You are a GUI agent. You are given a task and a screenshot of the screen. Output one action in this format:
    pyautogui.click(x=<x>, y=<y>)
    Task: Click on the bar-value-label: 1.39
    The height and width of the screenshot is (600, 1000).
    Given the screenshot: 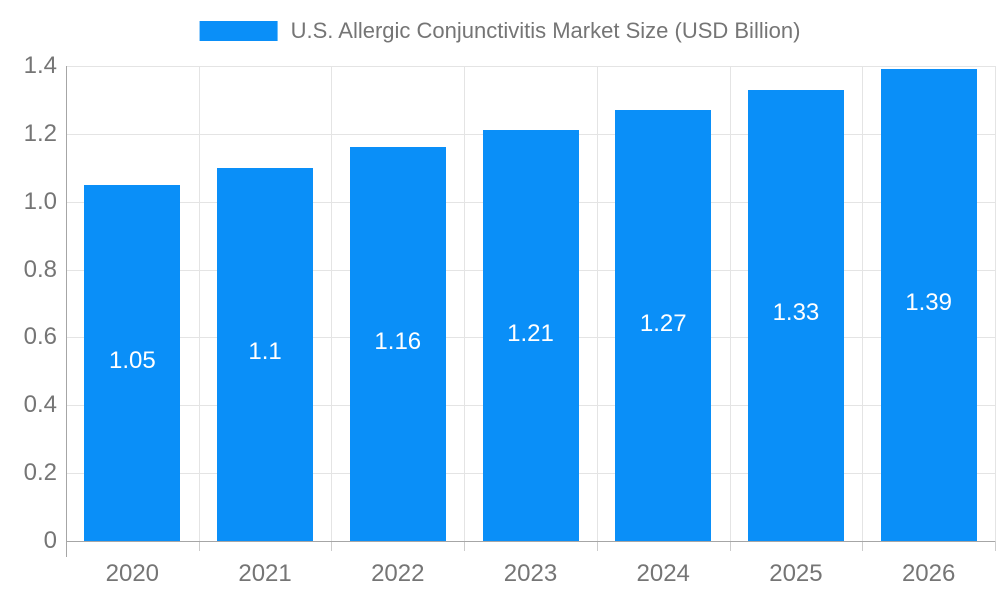 What is the action you would take?
    pyautogui.click(x=928, y=303)
    